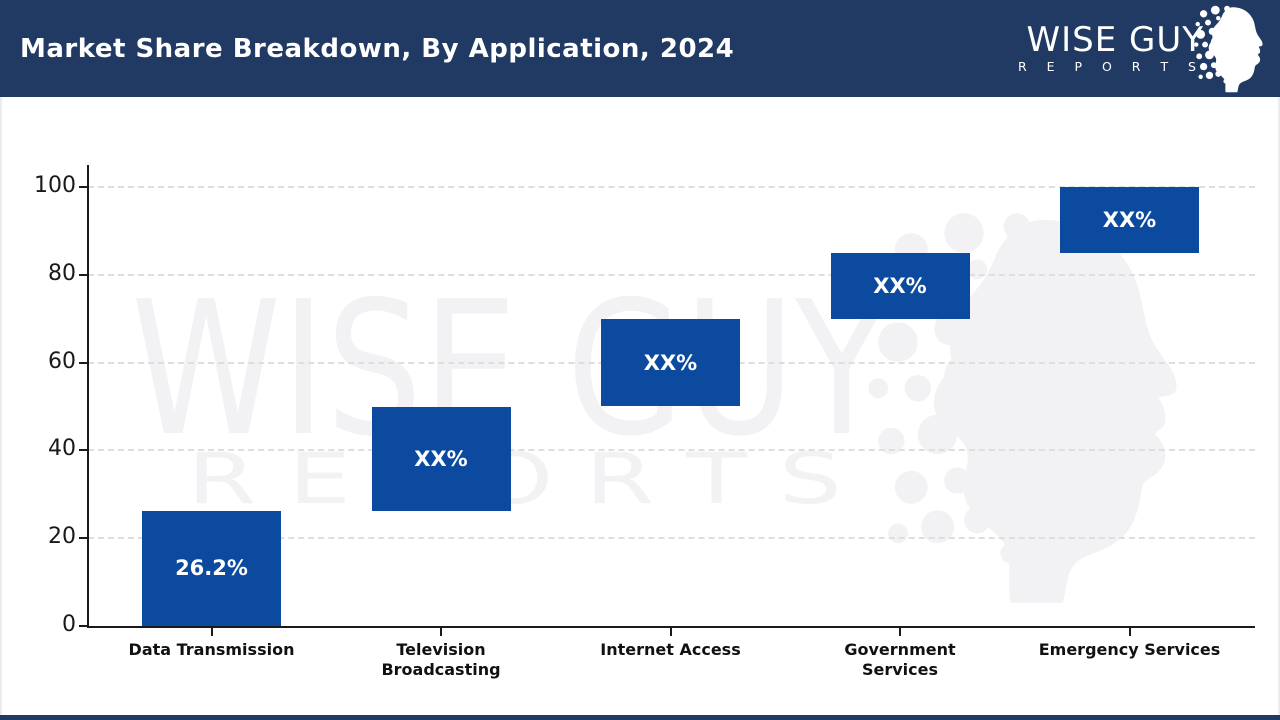 Image resolution: width=1280 pixels, height=720 pixels. What do you see at coordinates (670, 649) in the screenshot?
I see `x-axis-category-label: Internet Access` at bounding box center [670, 649].